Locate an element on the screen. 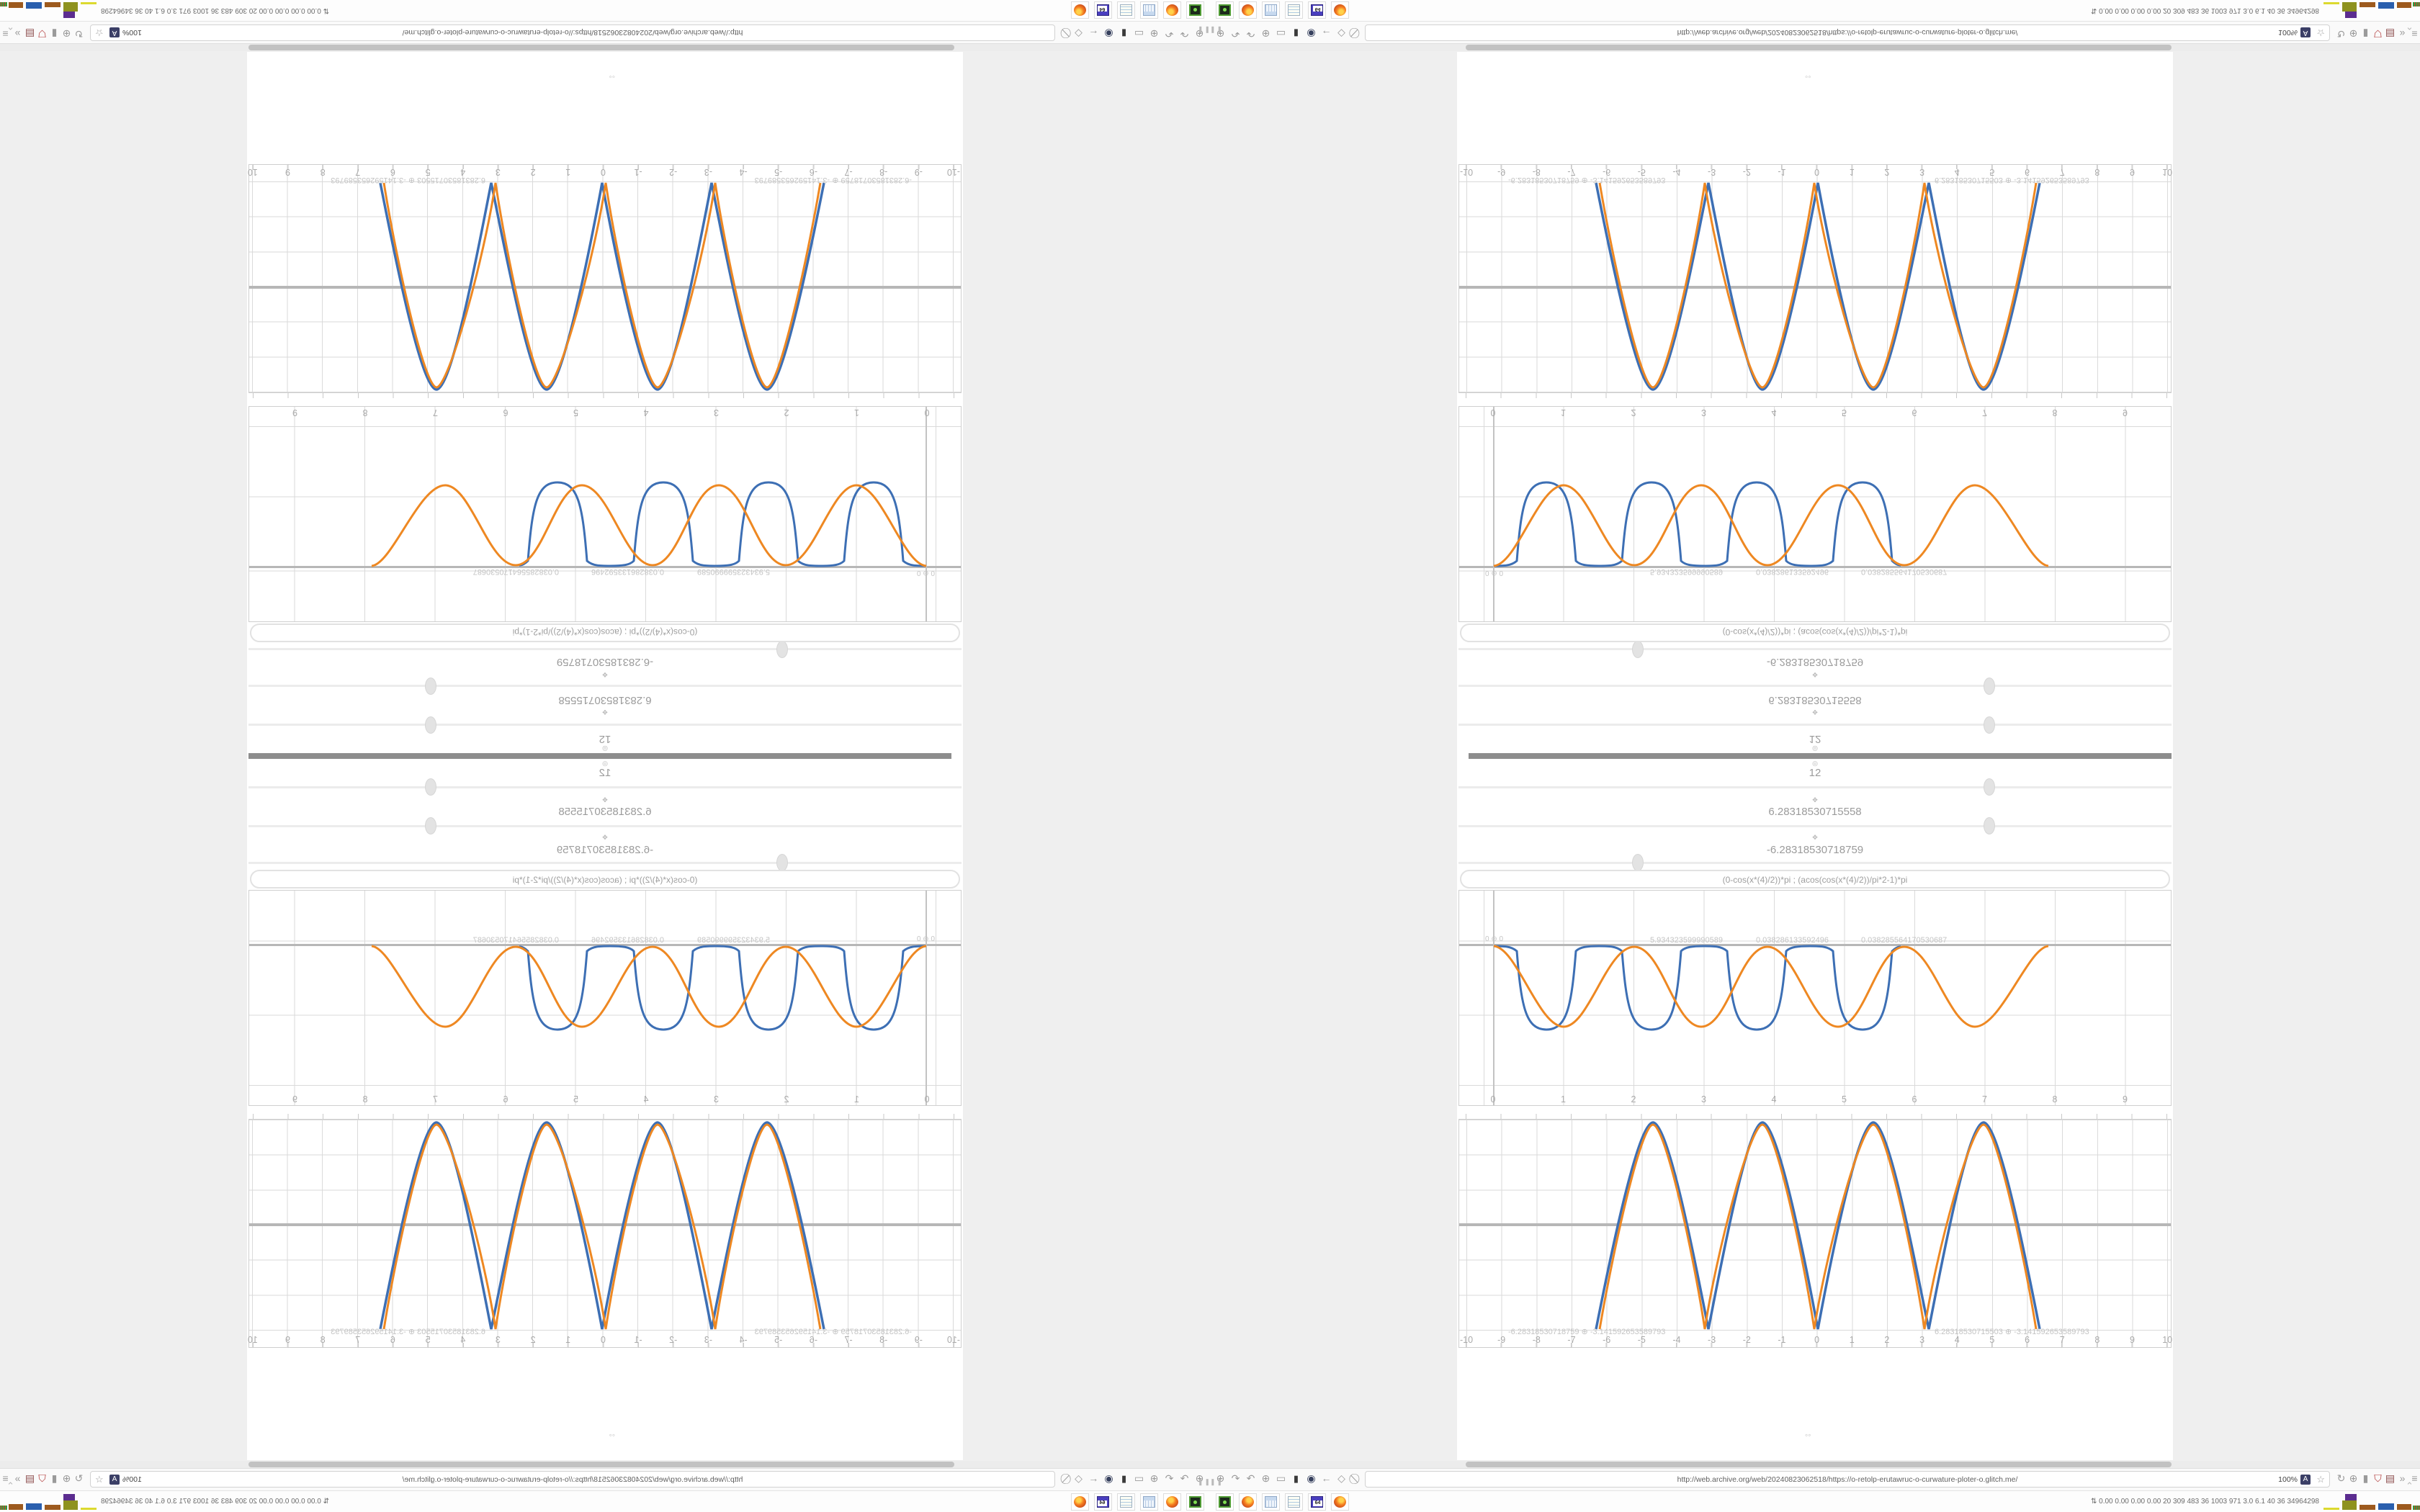  sparkline-cpu-icon is located at coordinates (34, 5).